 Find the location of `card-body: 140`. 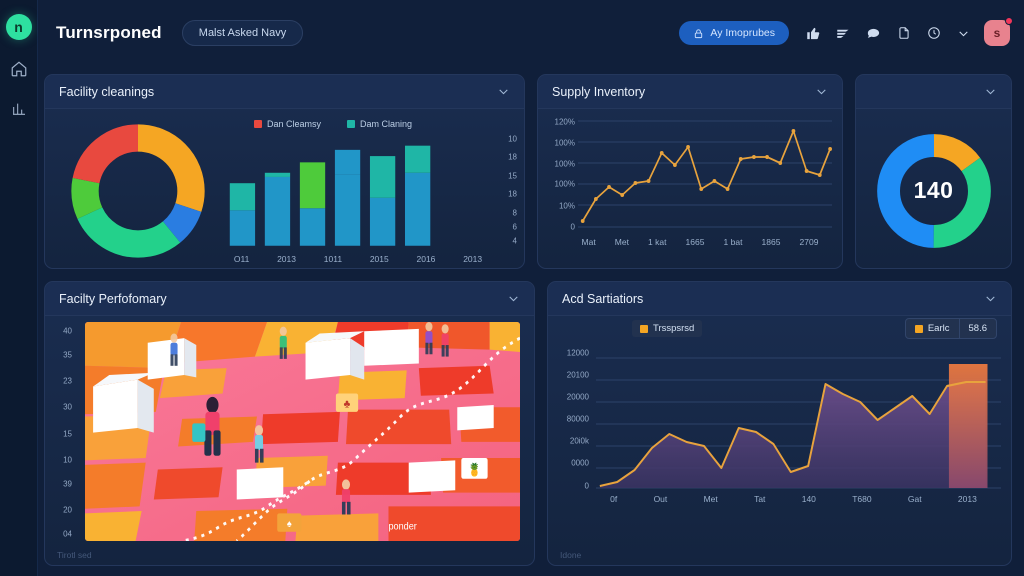

card-body: 140 is located at coordinates (933, 188).